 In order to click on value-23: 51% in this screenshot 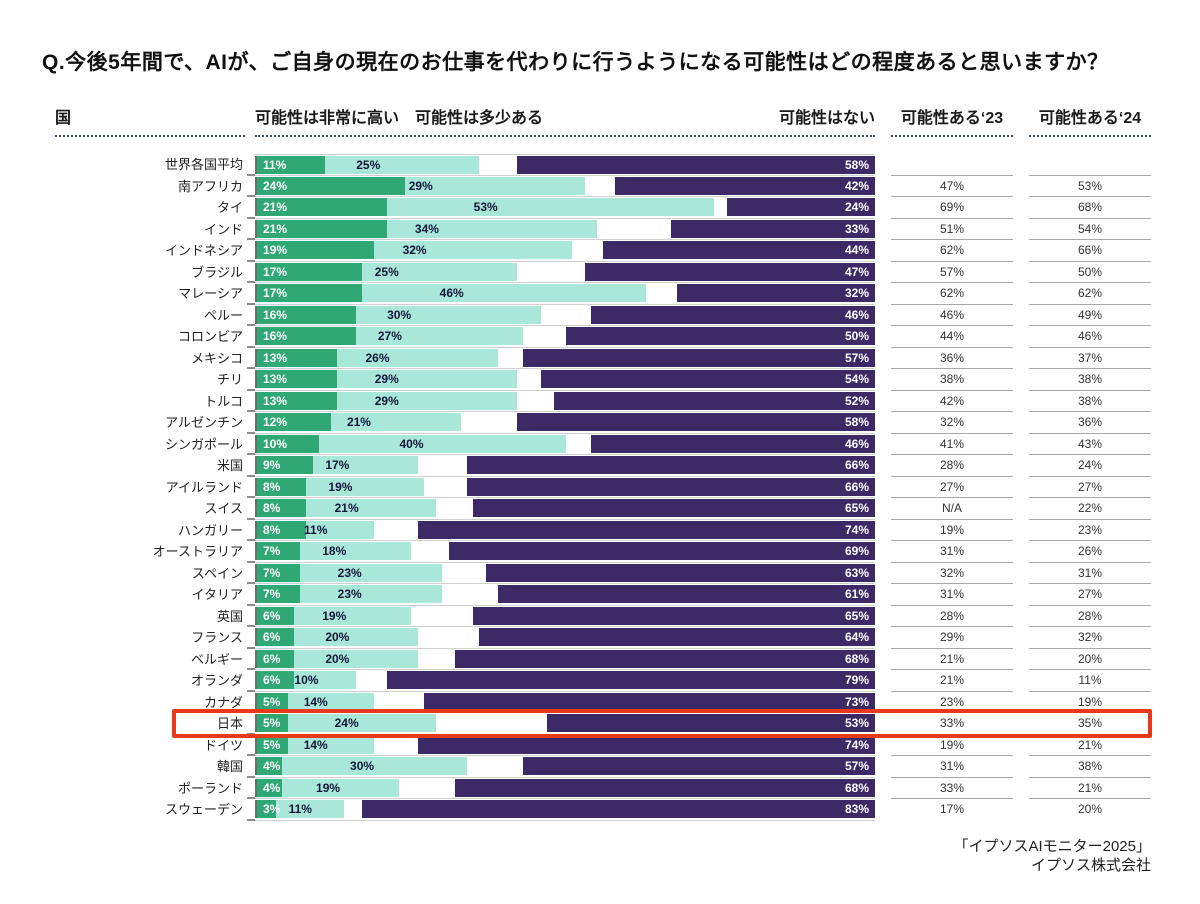, I will do `click(952, 229)`.